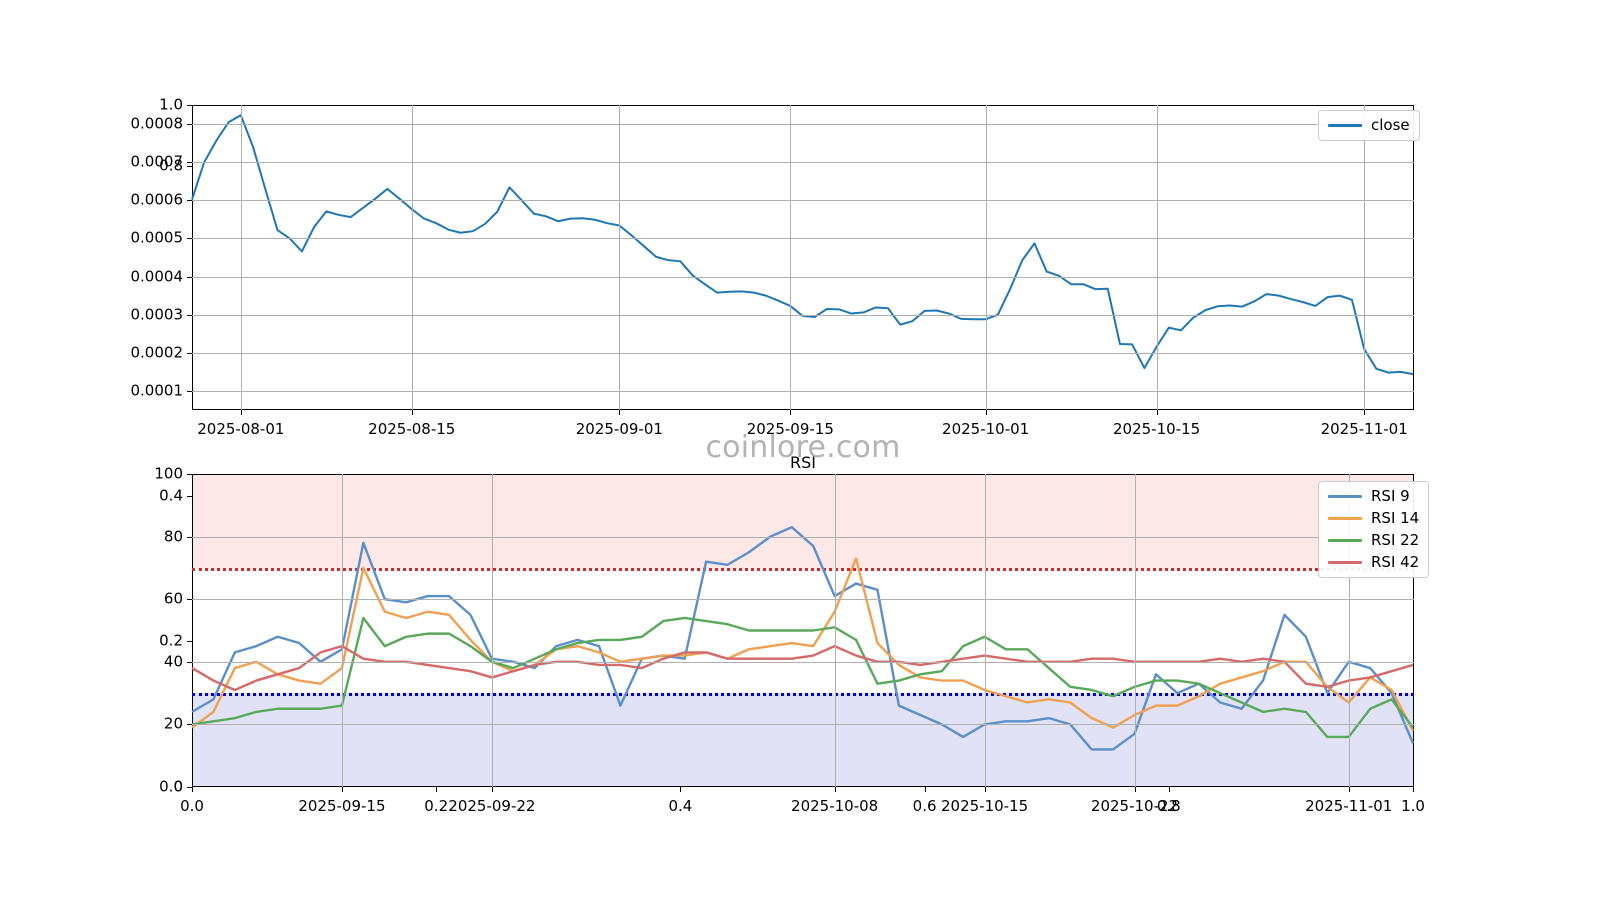 The height and width of the screenshot is (900, 1600). Describe the element at coordinates (171, 495) in the screenshot. I see `rsi-y-tick-label-secondary: 0.4` at that location.